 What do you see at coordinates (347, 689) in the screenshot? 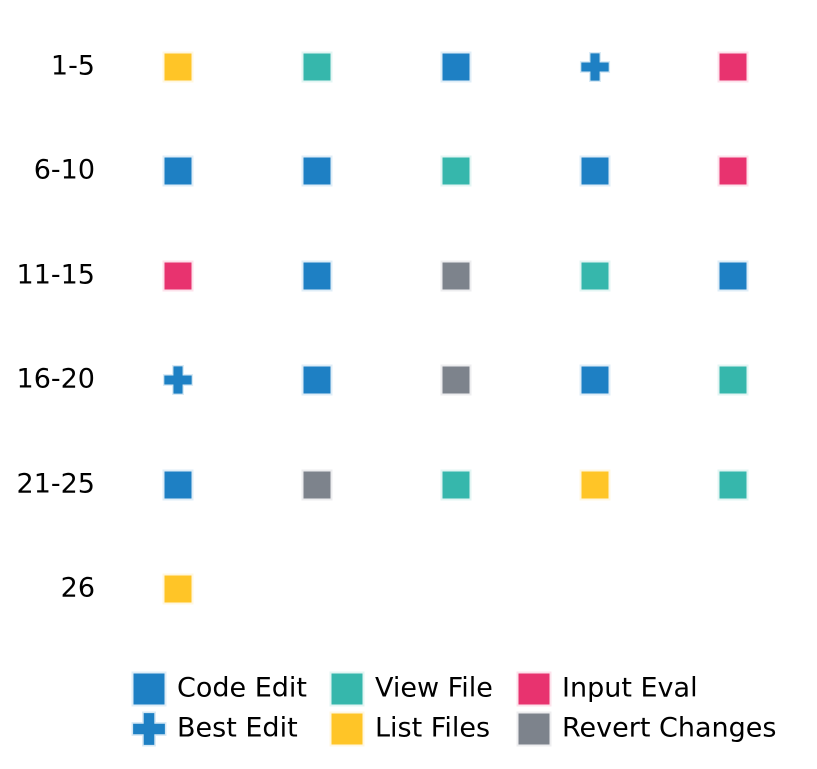
I see `legend-marker-view-file` at bounding box center [347, 689].